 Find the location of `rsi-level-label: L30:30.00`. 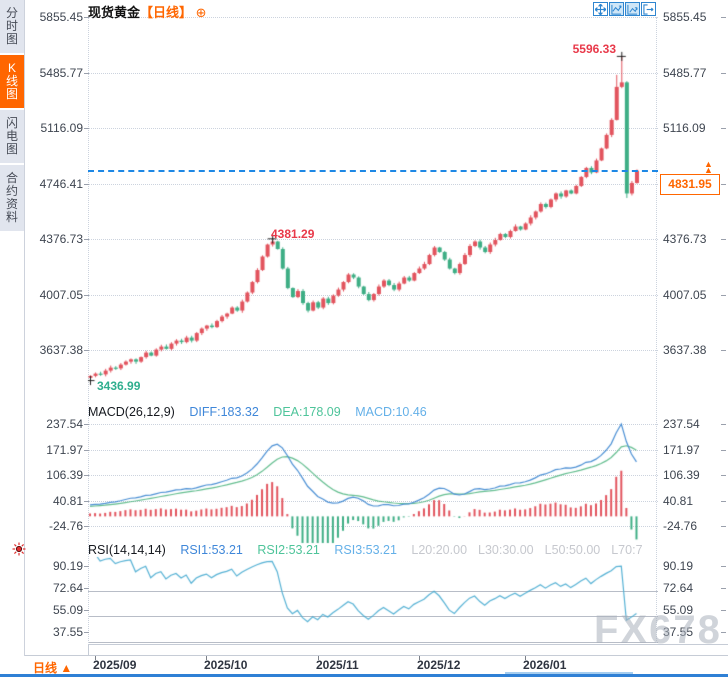

rsi-level-label: L30:30.00 is located at coordinates (506, 550).